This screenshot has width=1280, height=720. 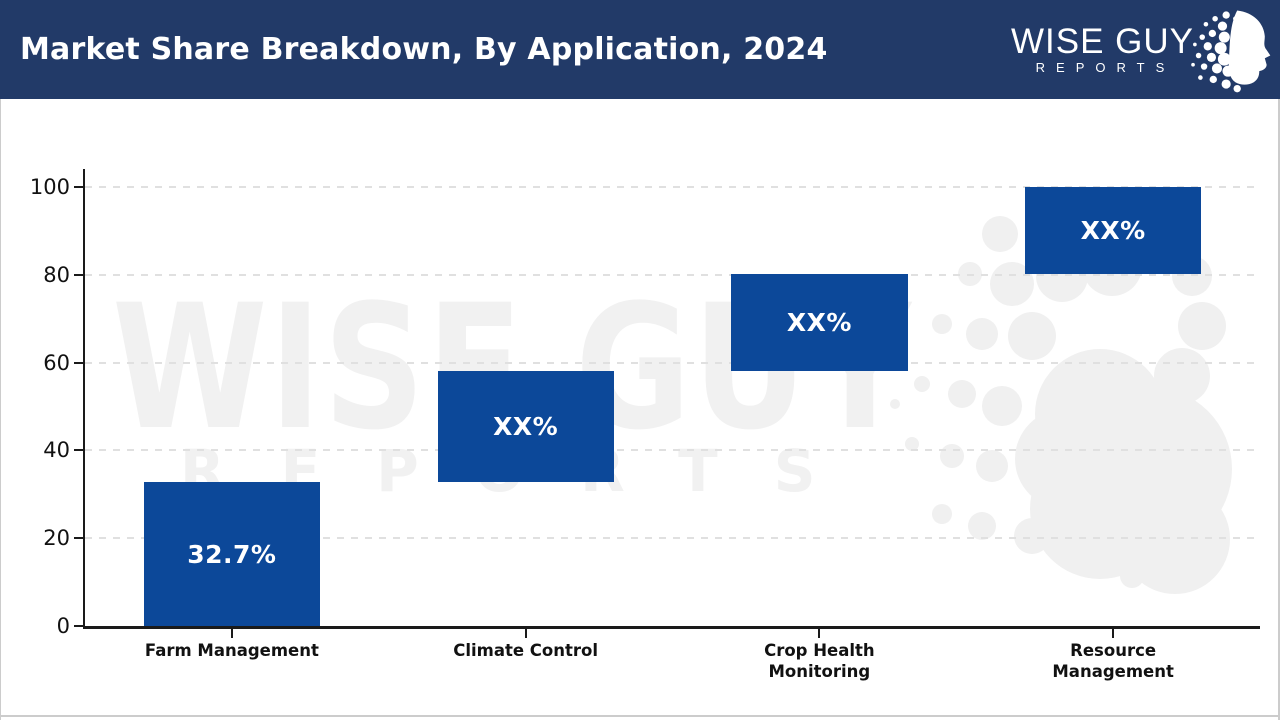 What do you see at coordinates (63, 626) in the screenshot?
I see `y-tick-label-0: 0` at bounding box center [63, 626].